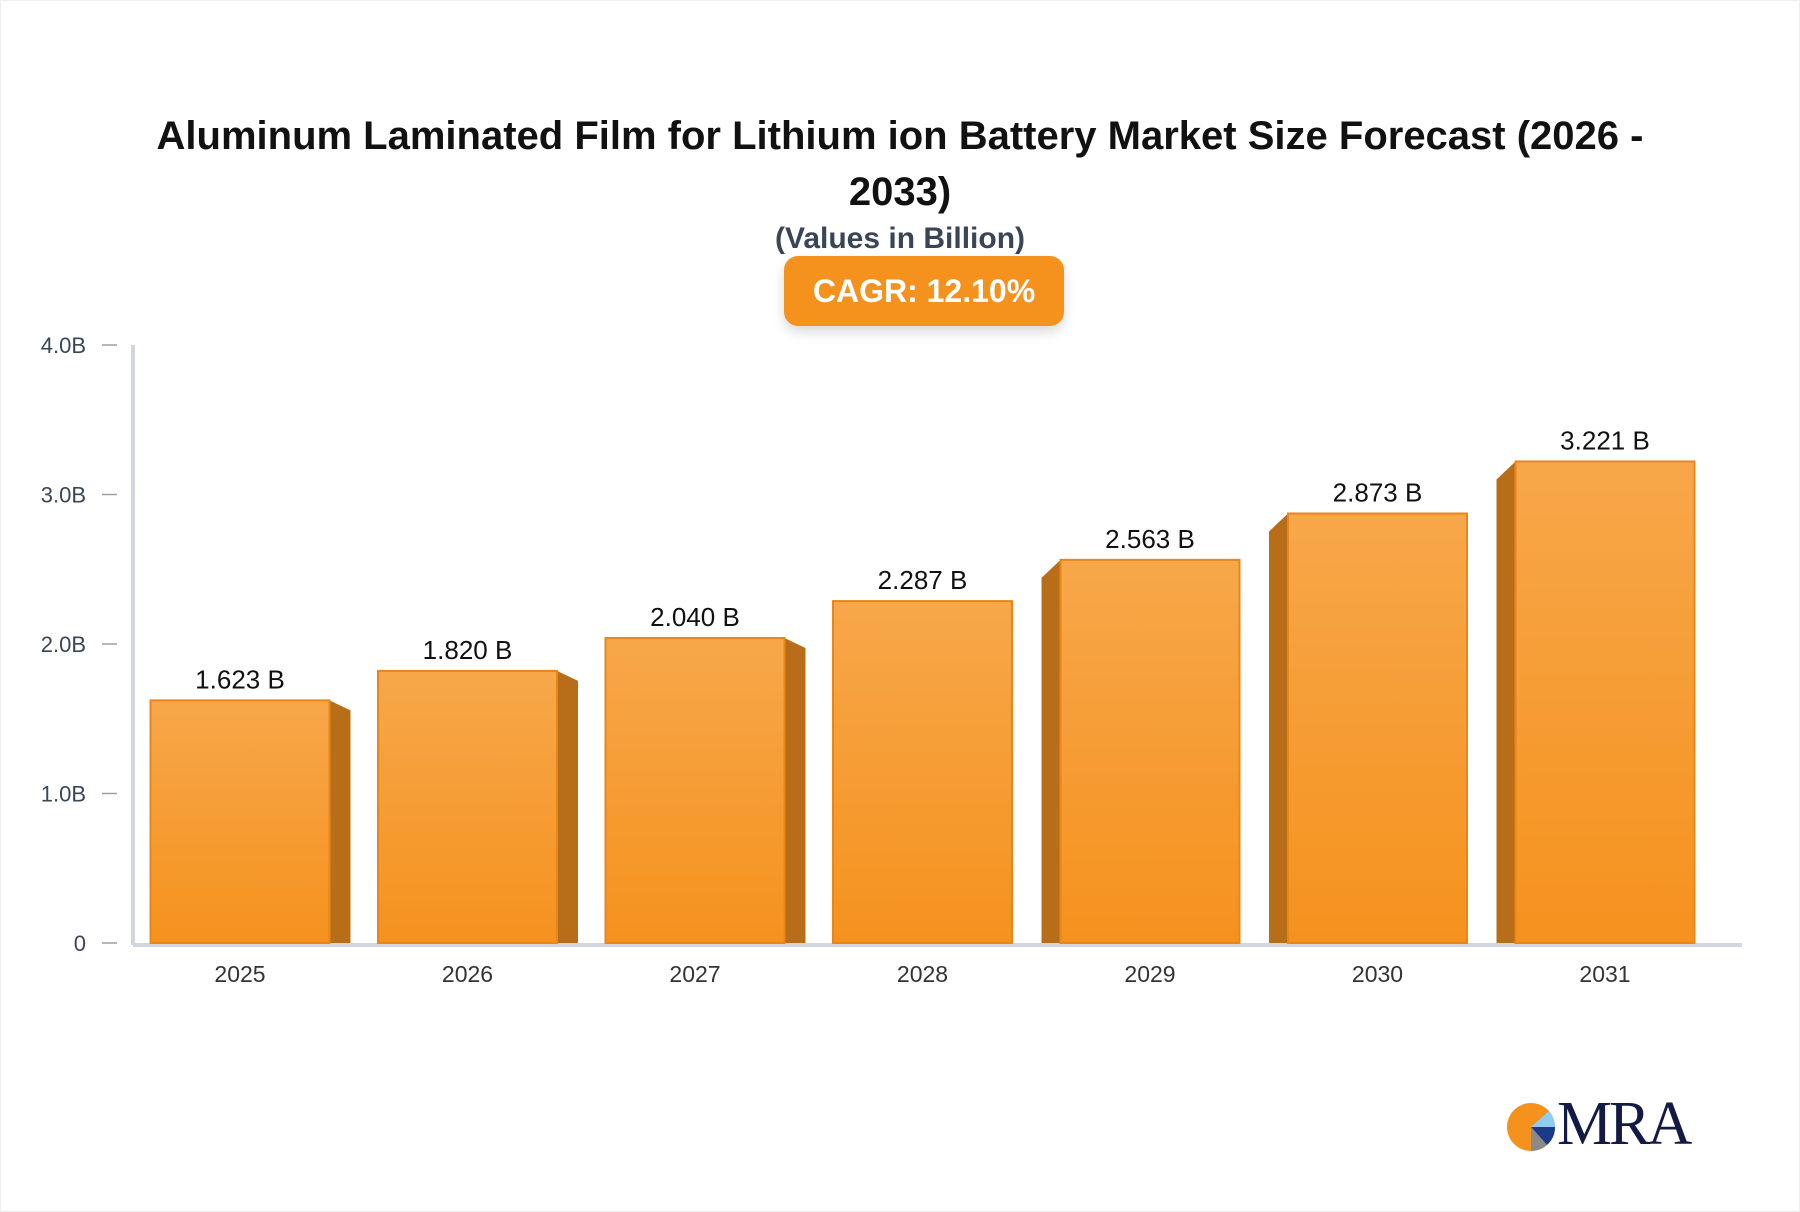  What do you see at coordinates (1377, 974) in the screenshot?
I see `x-tick-label: 2030` at bounding box center [1377, 974].